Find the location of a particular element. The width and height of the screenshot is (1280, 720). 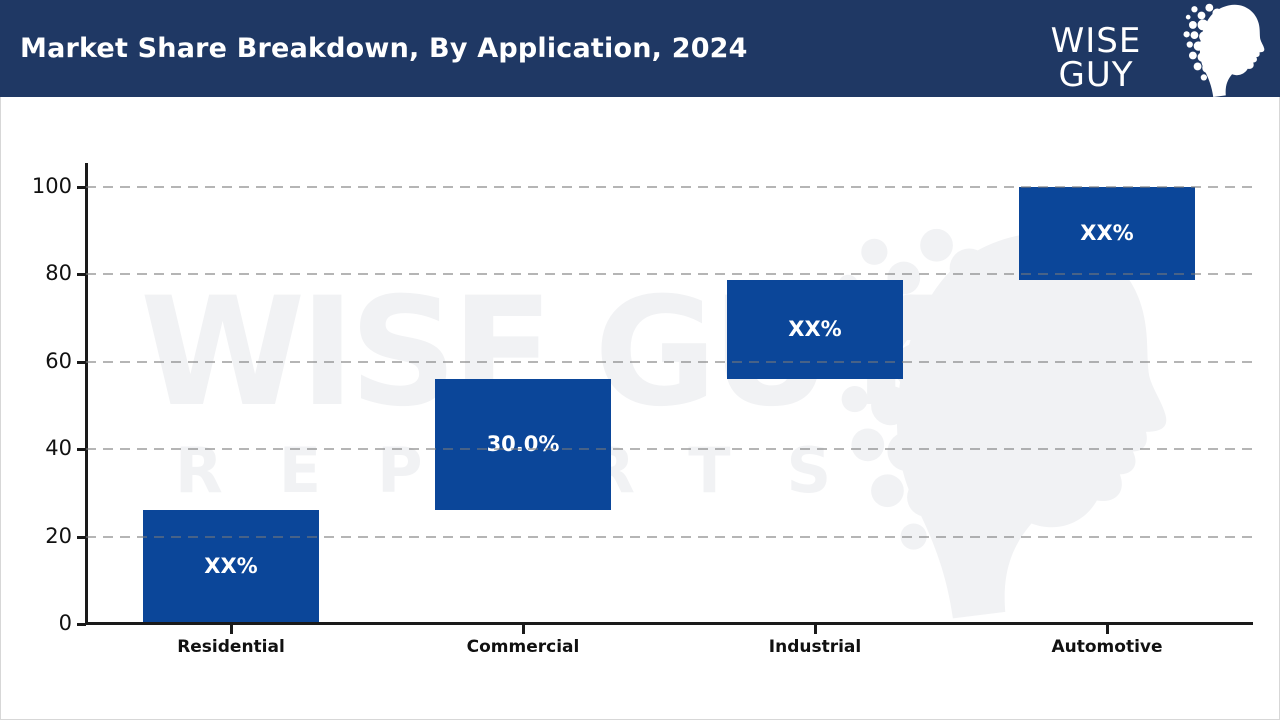

wiseguy-logo: WISE GUY REPORTS is located at coordinates (1142, 55).